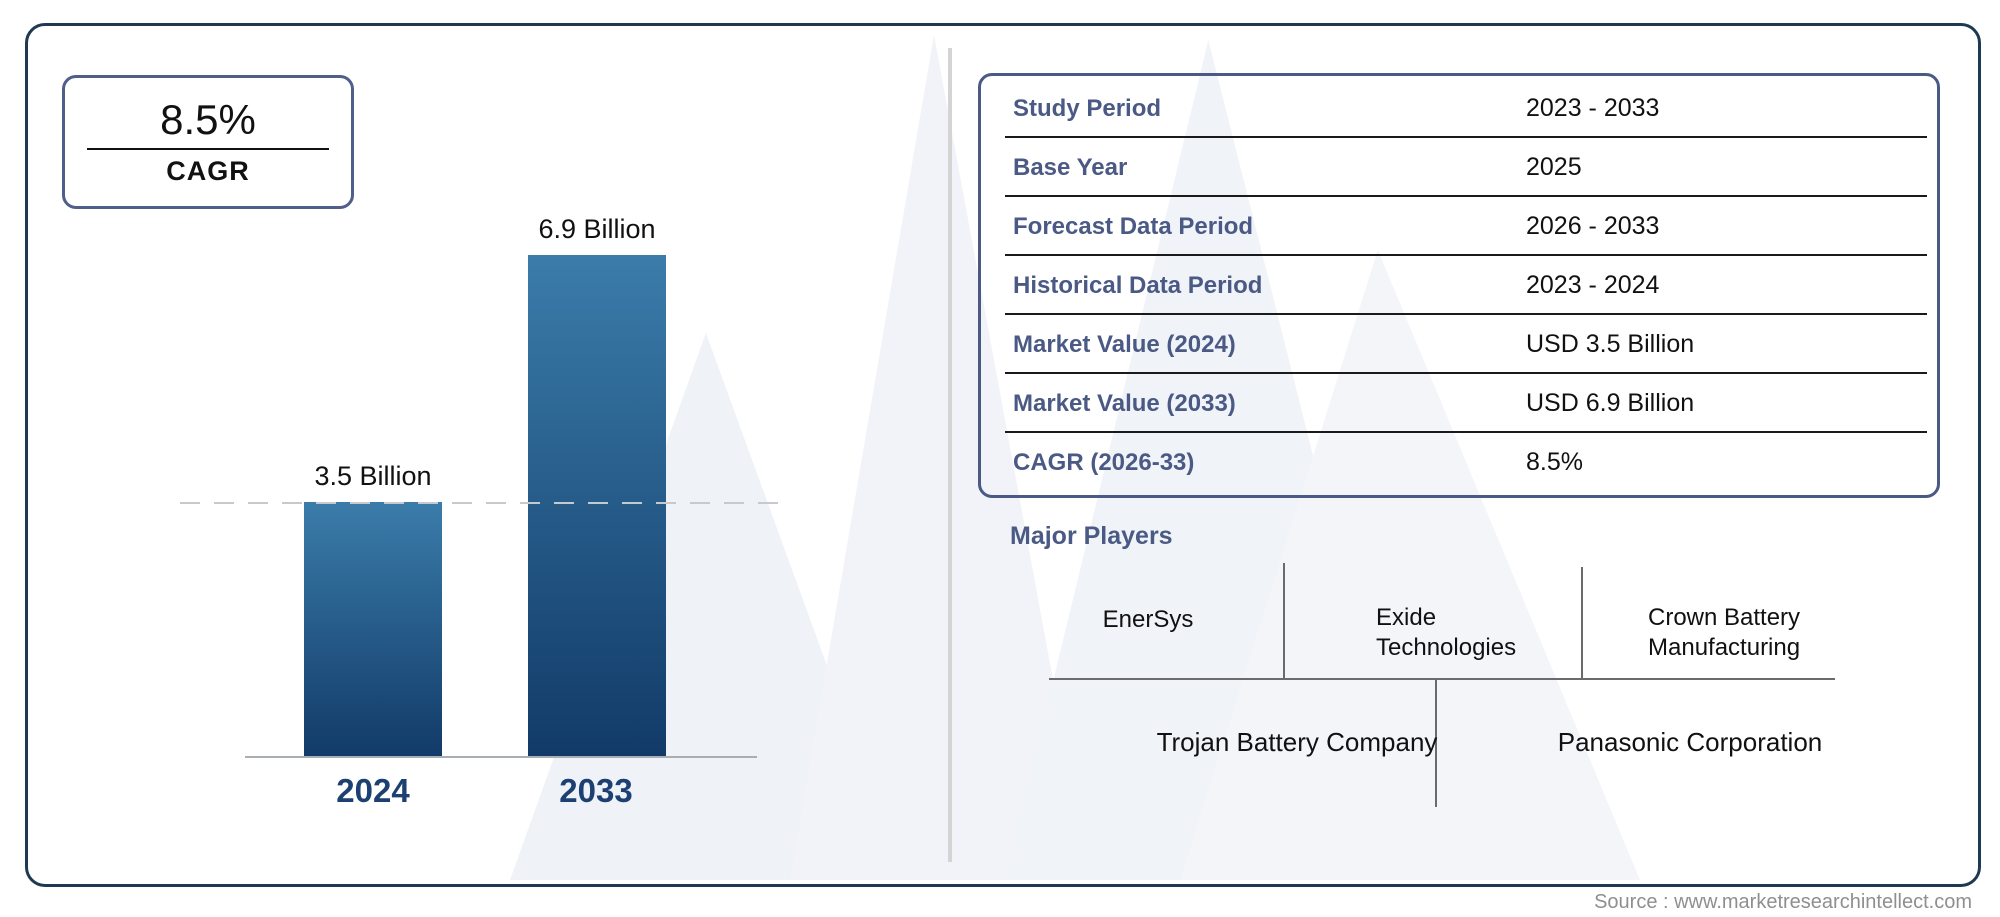 The height and width of the screenshot is (917, 2000). Describe the element at coordinates (1724, 632) in the screenshot. I see `player-crown-battery: Crown Battery Manufacturing` at that location.